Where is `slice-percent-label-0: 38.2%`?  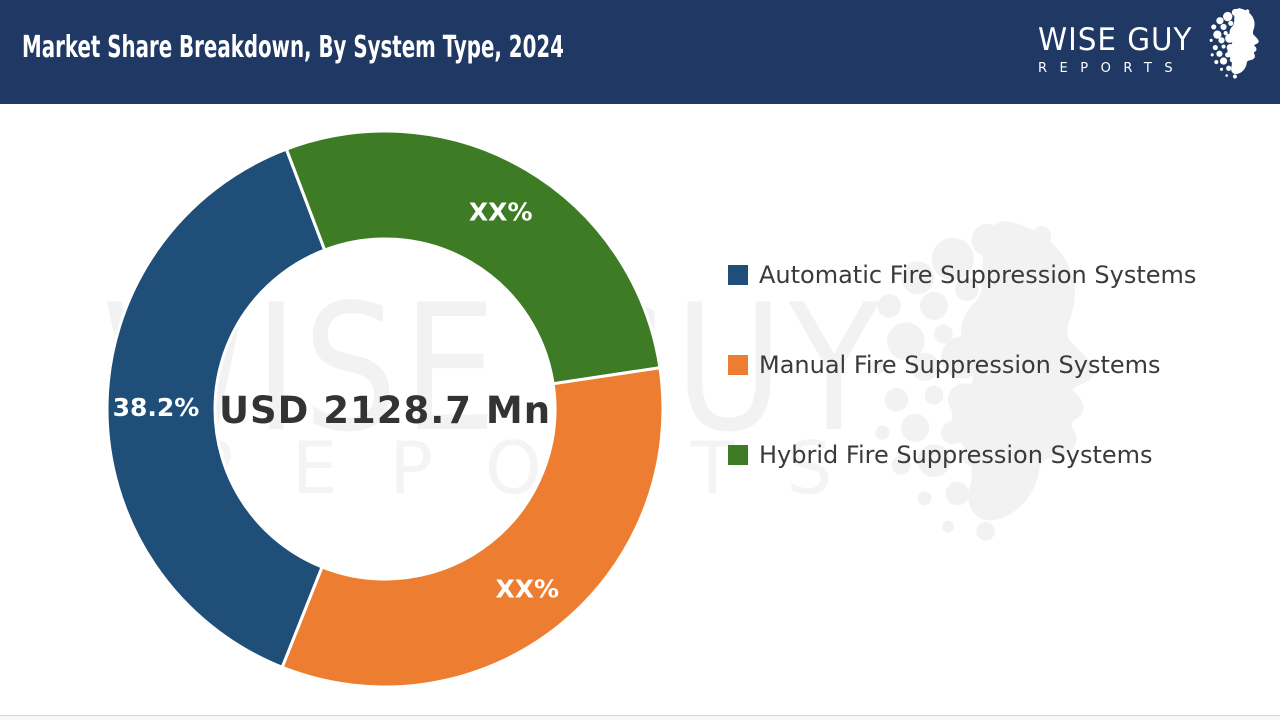
slice-percent-label-0: 38.2% is located at coordinates (156, 407).